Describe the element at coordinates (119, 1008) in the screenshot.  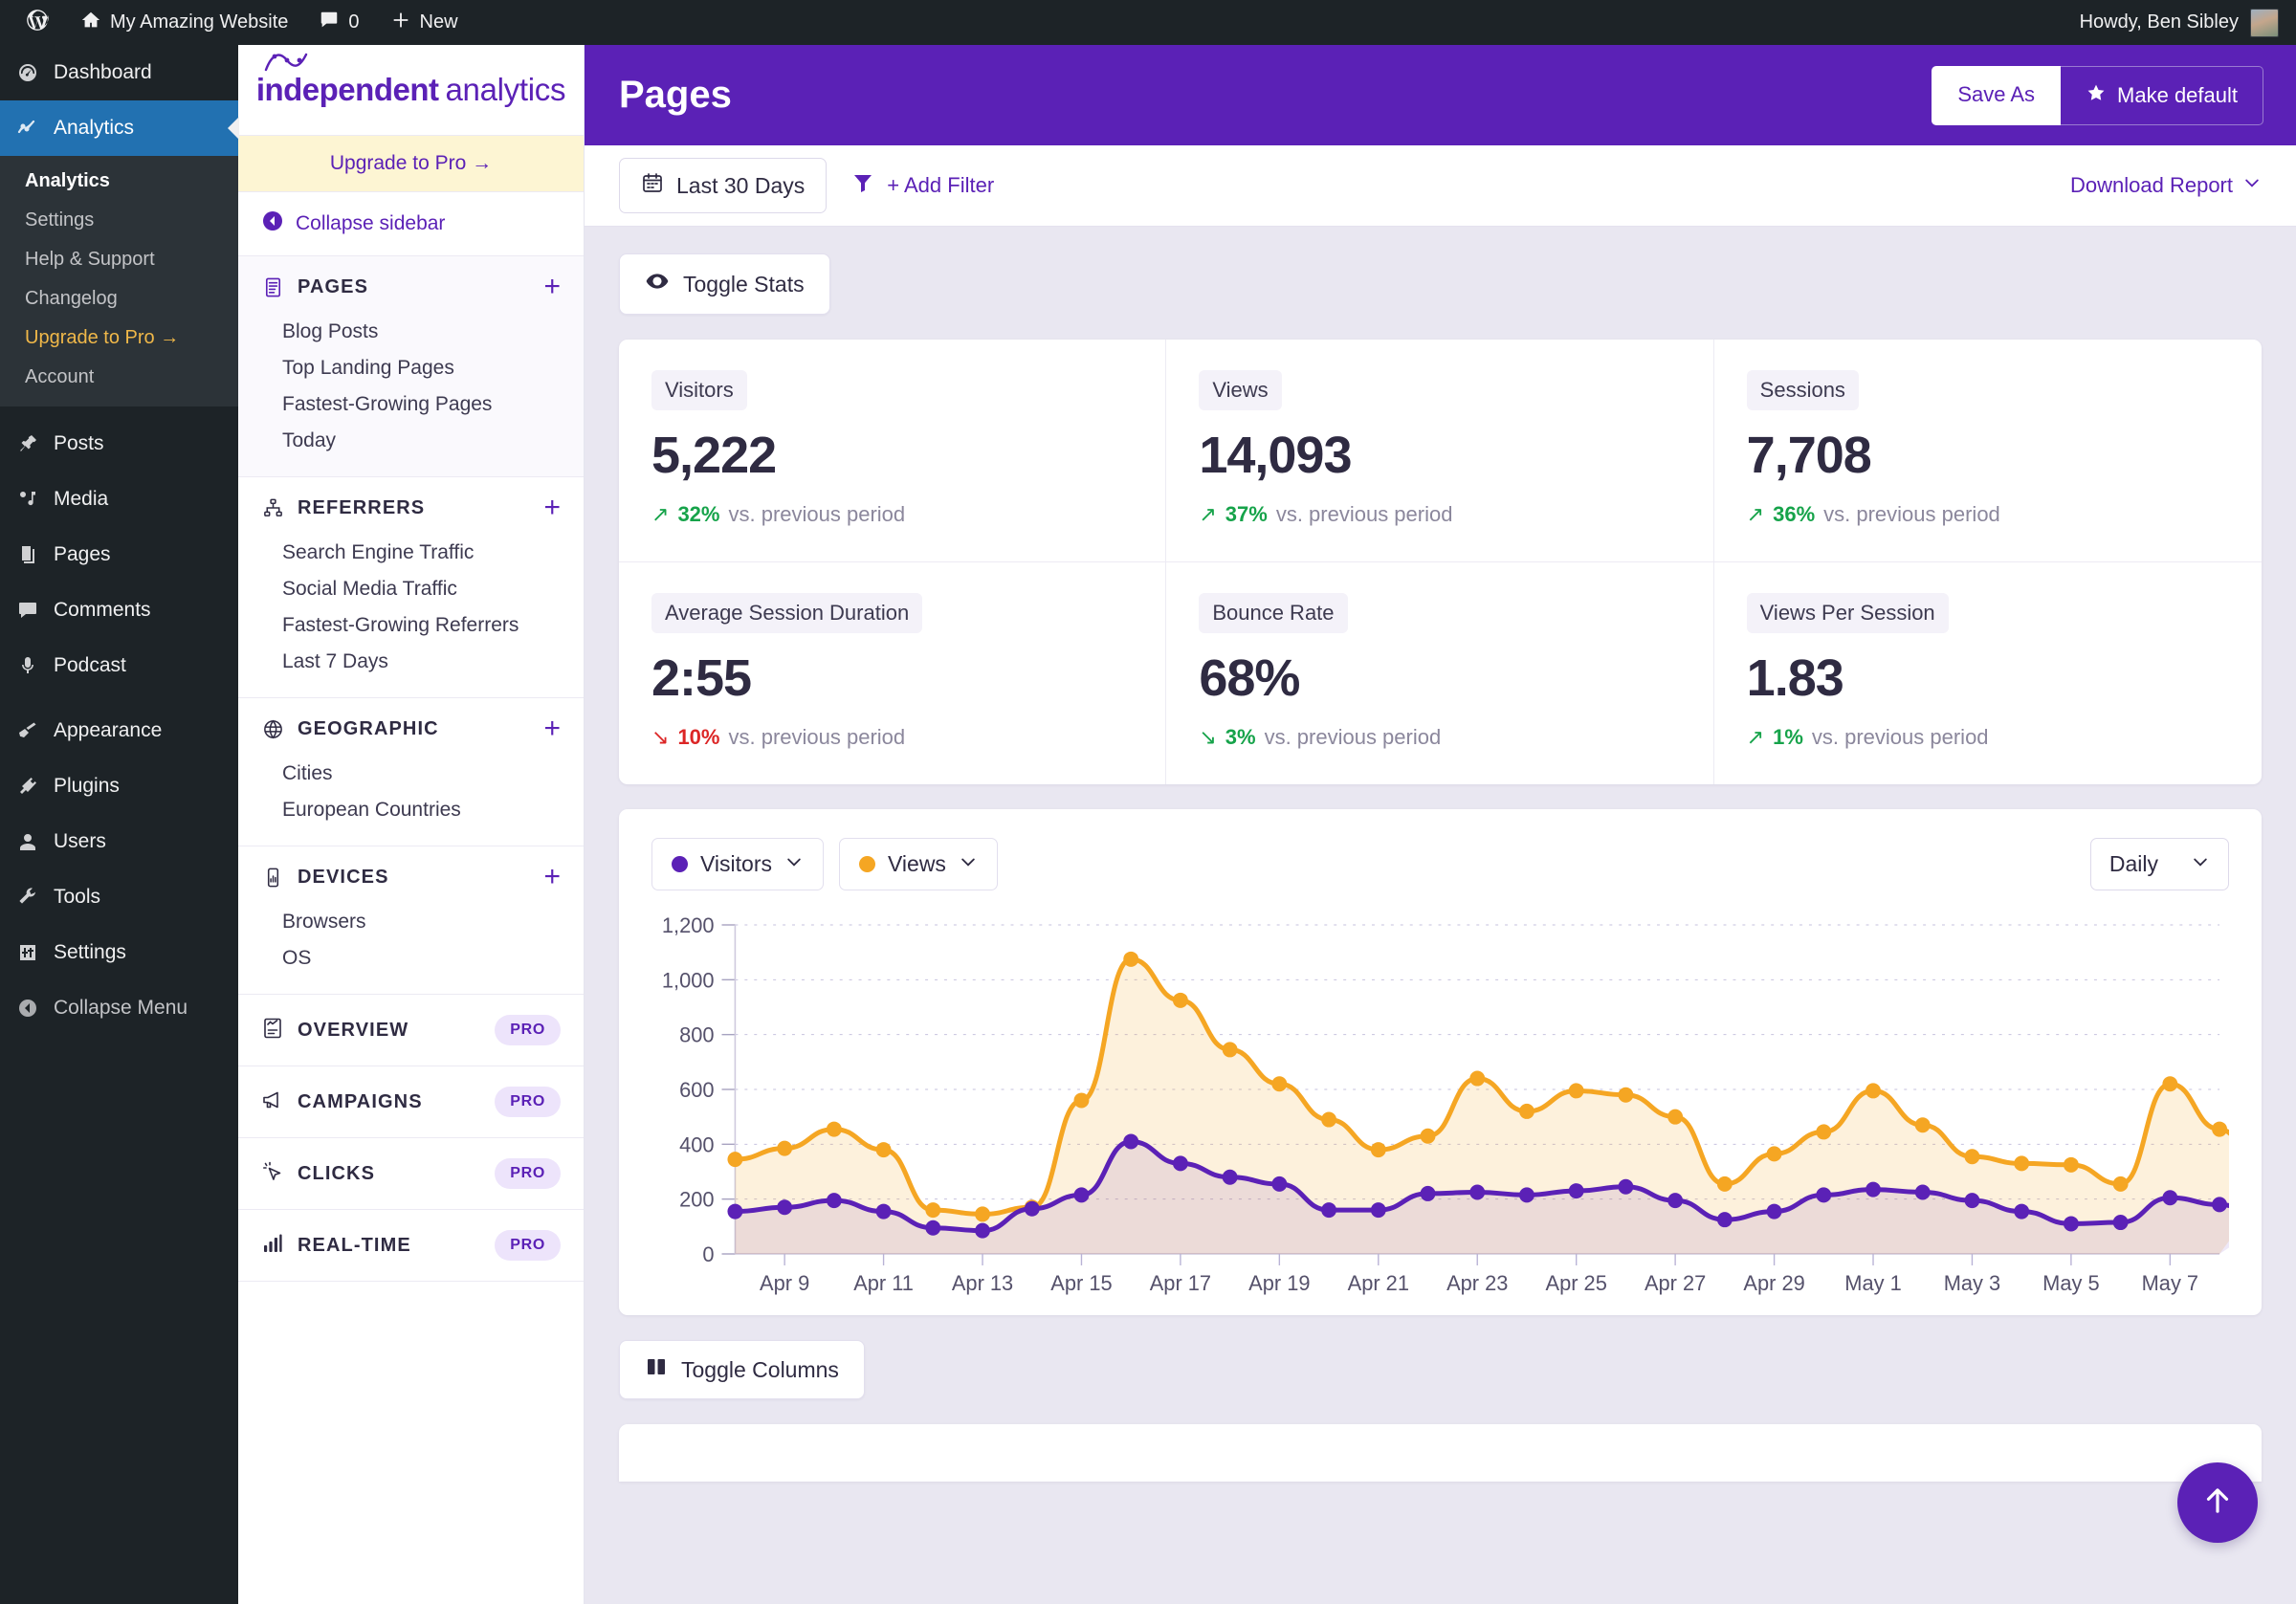
I see `collapse-menu-button: Collapse Menu` at that location.